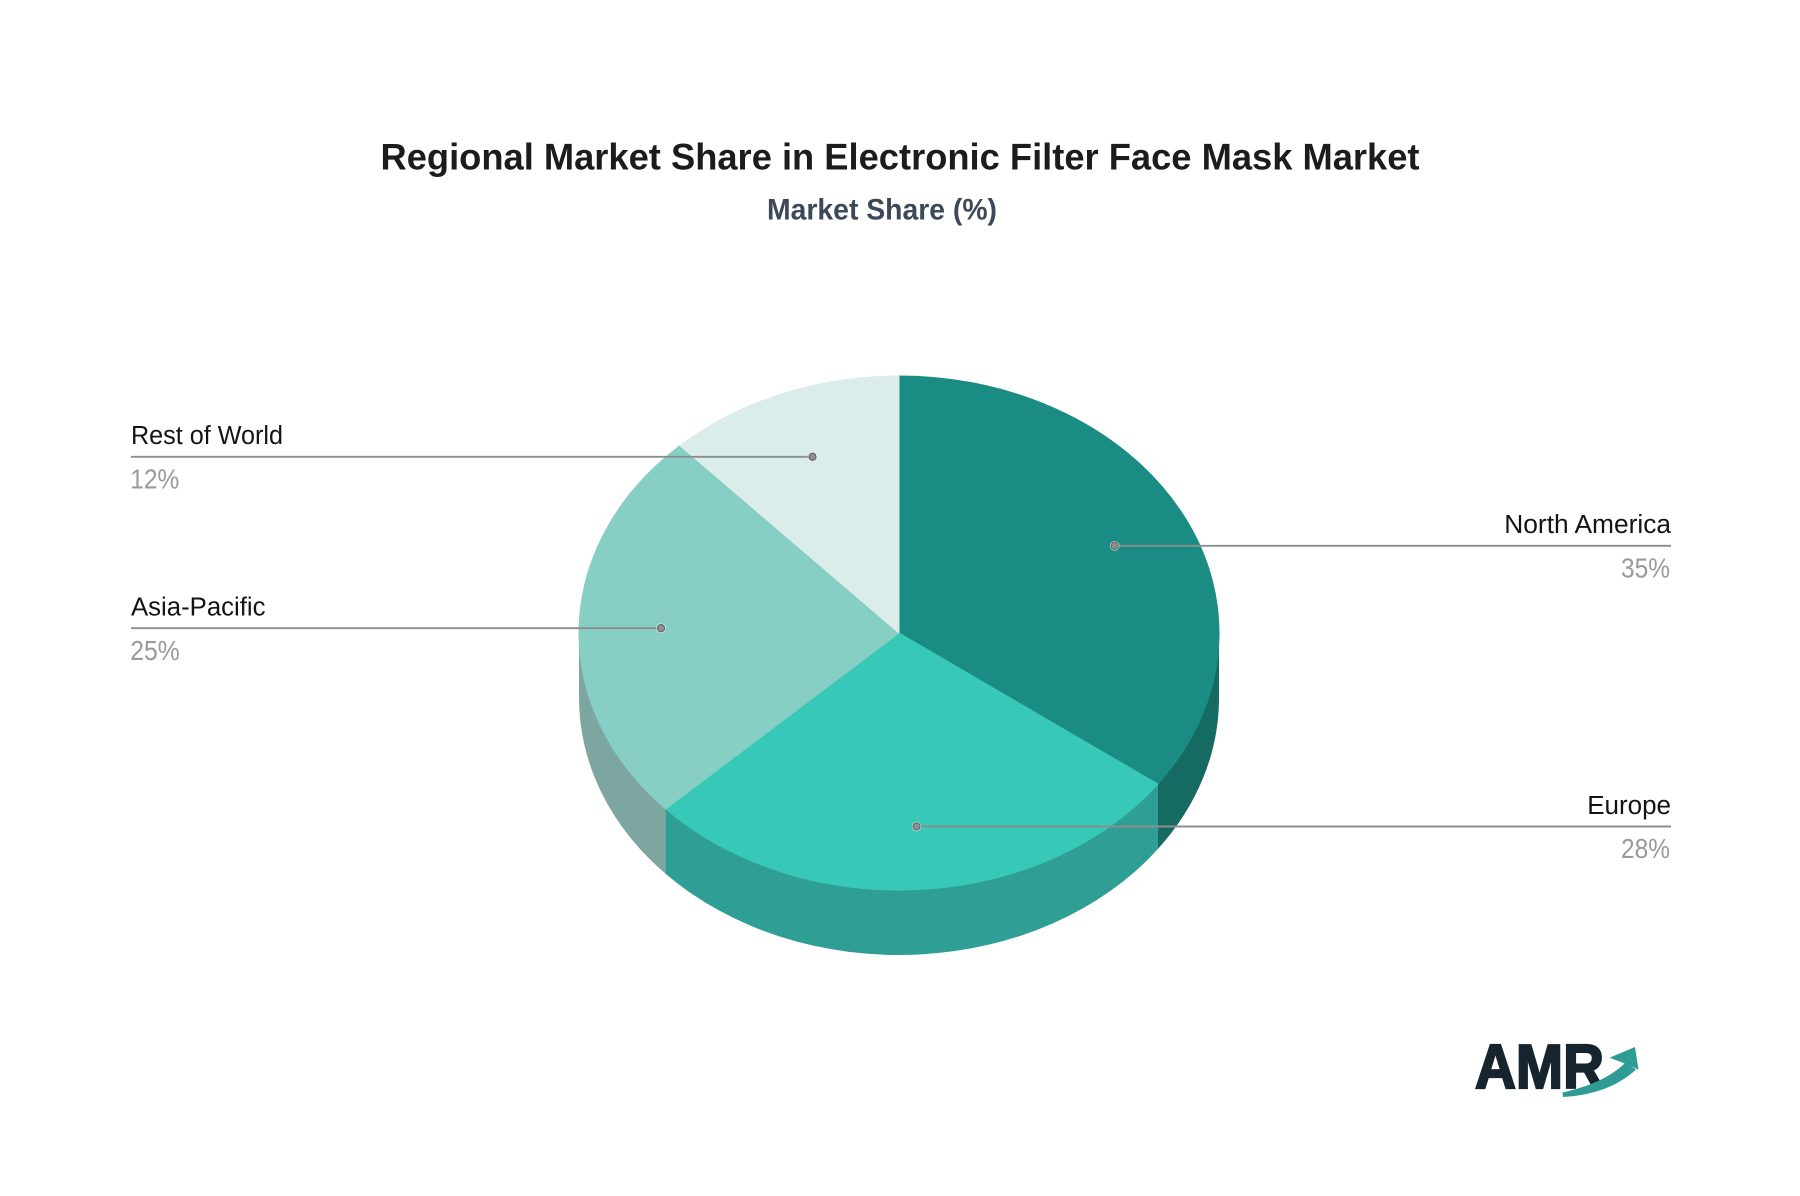 The width and height of the screenshot is (1800, 1196). I want to click on svg-text: Rest of World, so click(207, 435).